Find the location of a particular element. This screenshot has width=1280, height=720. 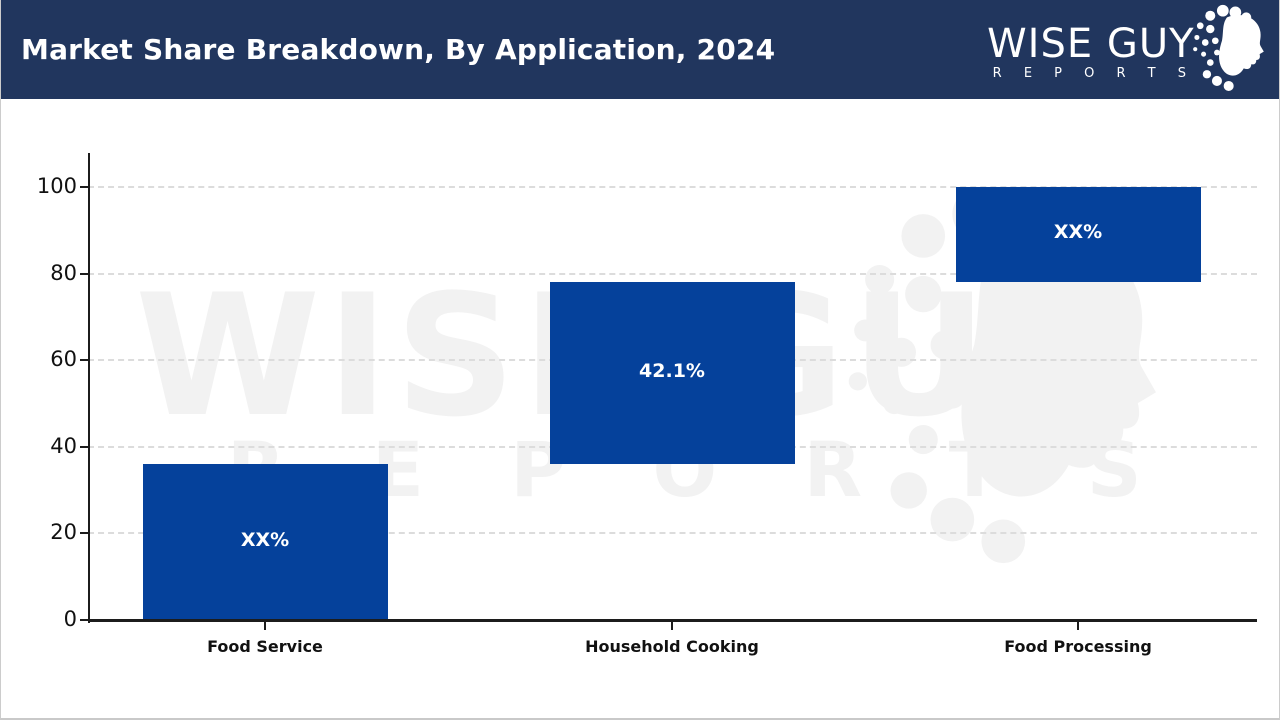

y-tick-label: 80 is located at coordinates (63, 272).